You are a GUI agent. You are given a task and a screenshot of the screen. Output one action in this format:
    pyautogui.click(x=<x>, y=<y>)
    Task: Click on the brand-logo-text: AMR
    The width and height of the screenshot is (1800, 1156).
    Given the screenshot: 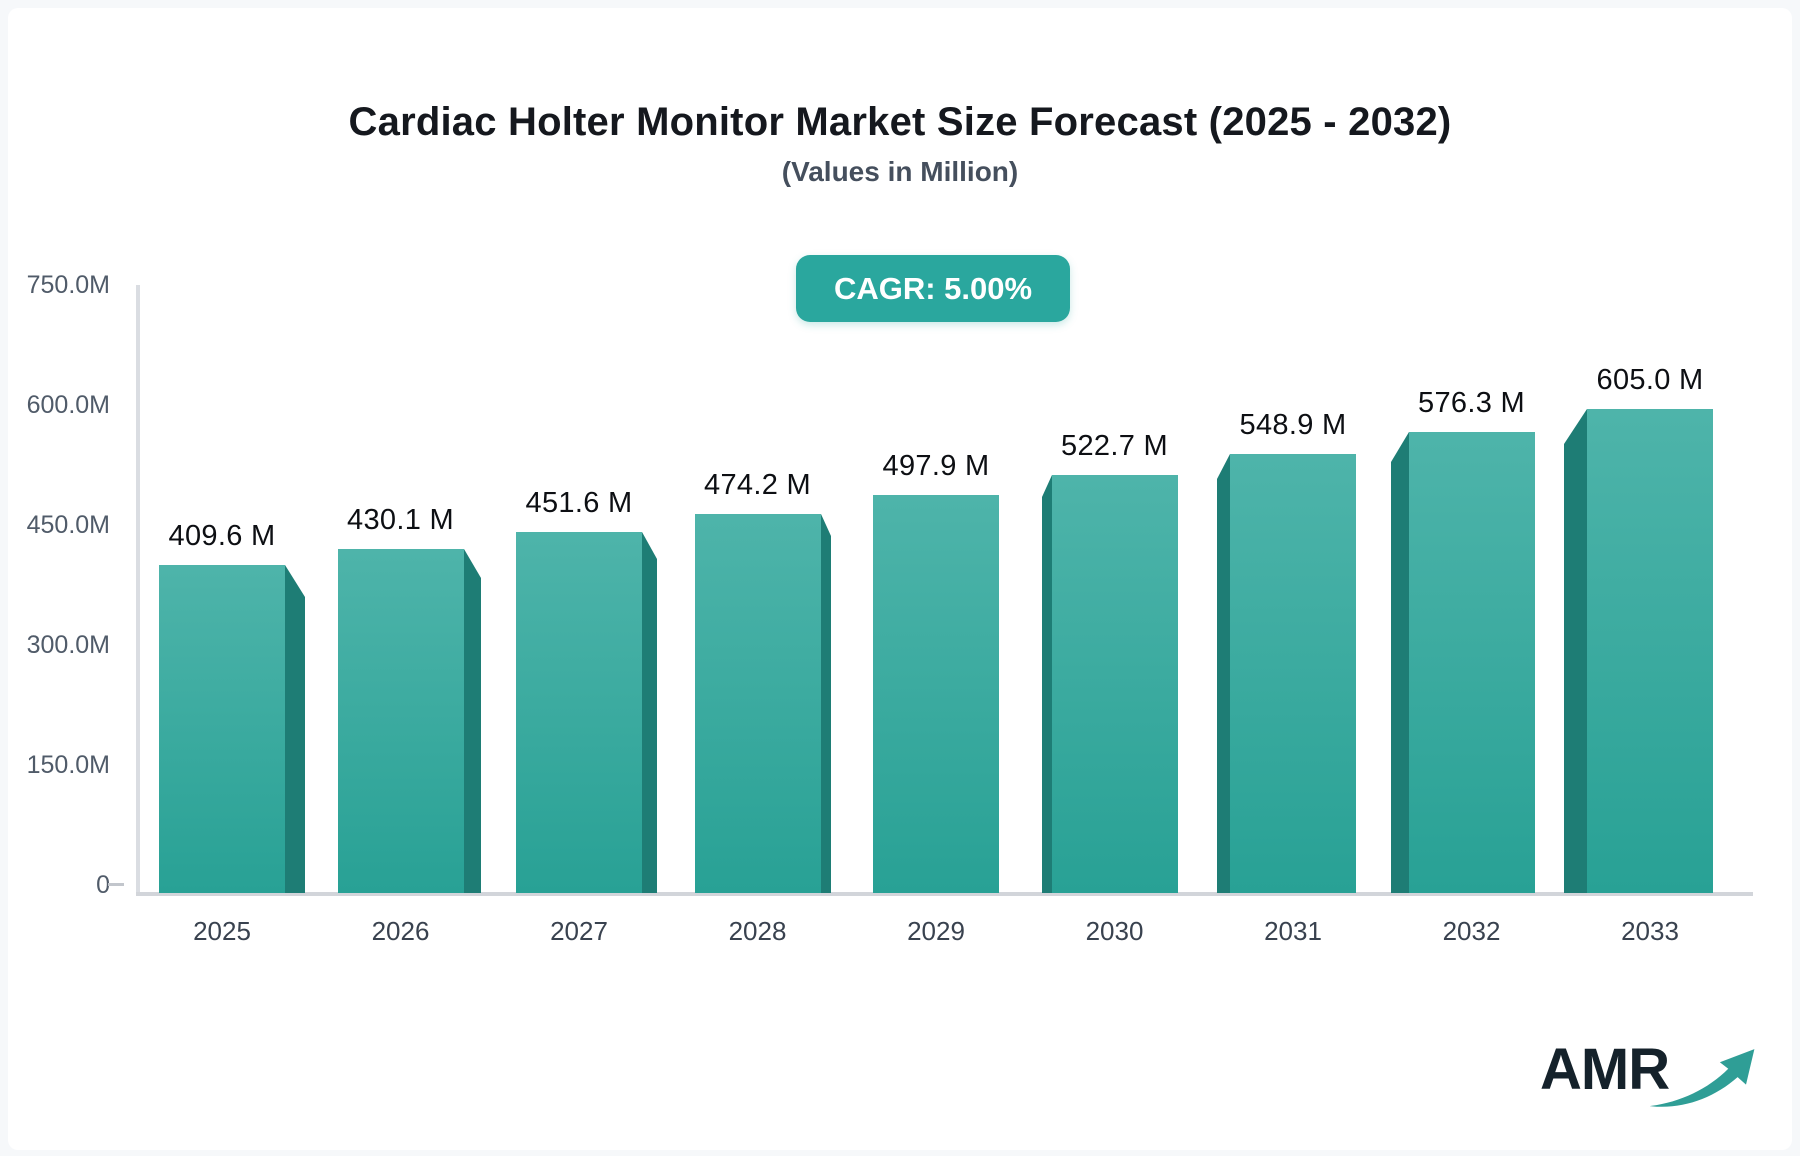 What is the action you would take?
    pyautogui.click(x=1605, y=1069)
    